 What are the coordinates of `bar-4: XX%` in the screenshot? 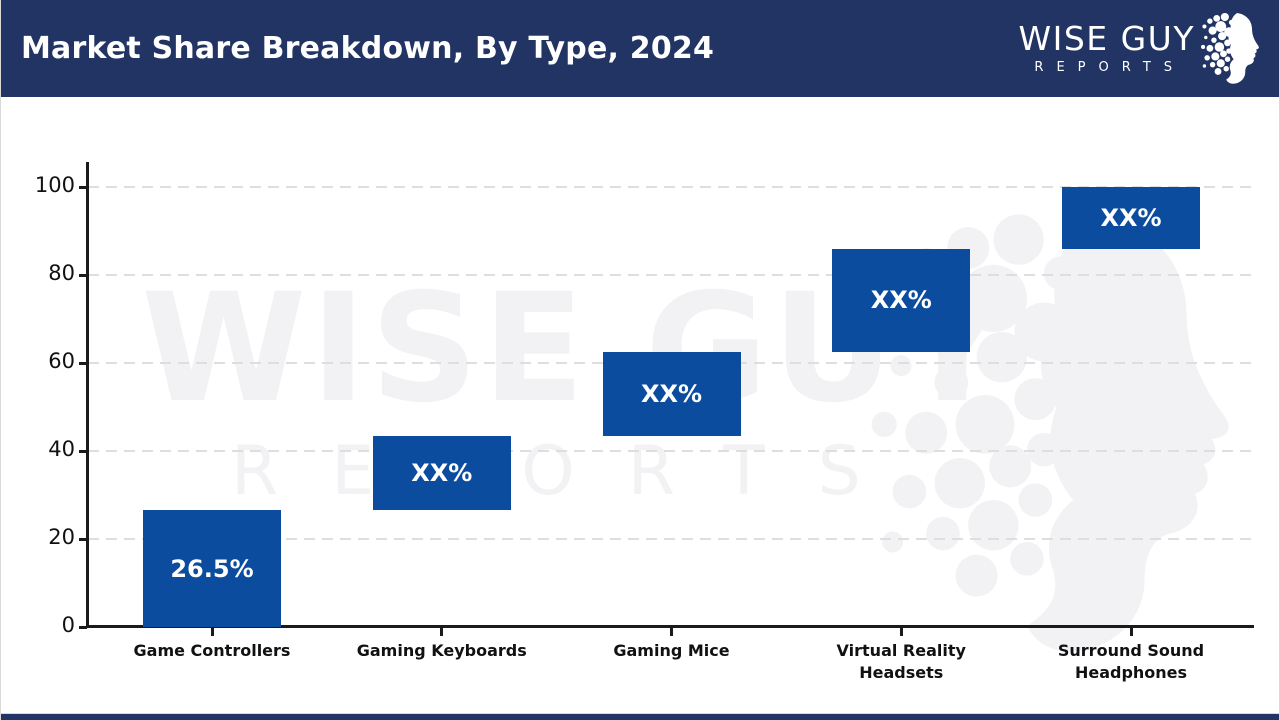 It's located at (901, 300).